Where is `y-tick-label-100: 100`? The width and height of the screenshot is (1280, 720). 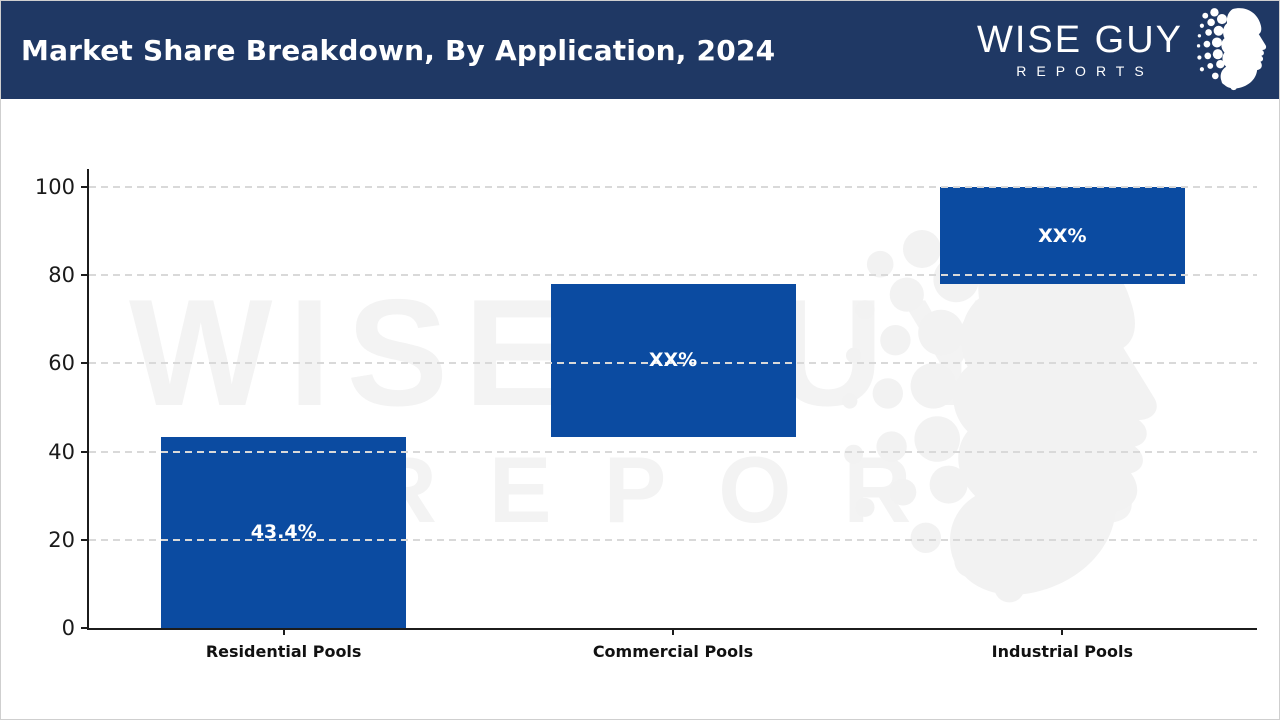
y-tick-label-100: 100 is located at coordinates (54, 187).